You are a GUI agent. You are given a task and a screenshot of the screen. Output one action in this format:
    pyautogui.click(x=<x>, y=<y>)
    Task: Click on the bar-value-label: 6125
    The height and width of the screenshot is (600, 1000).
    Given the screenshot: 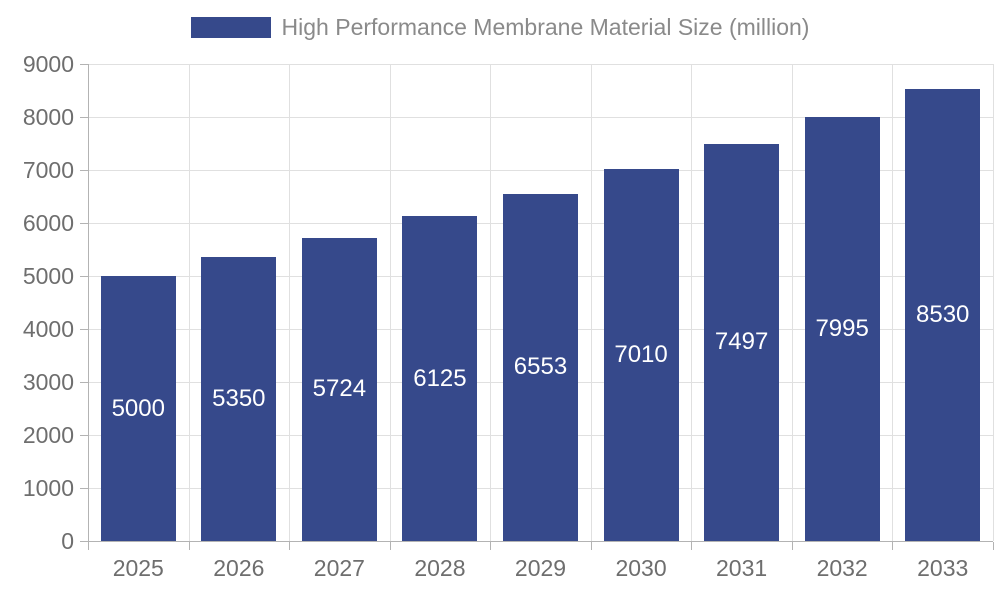 What is the action you would take?
    pyautogui.click(x=440, y=378)
    